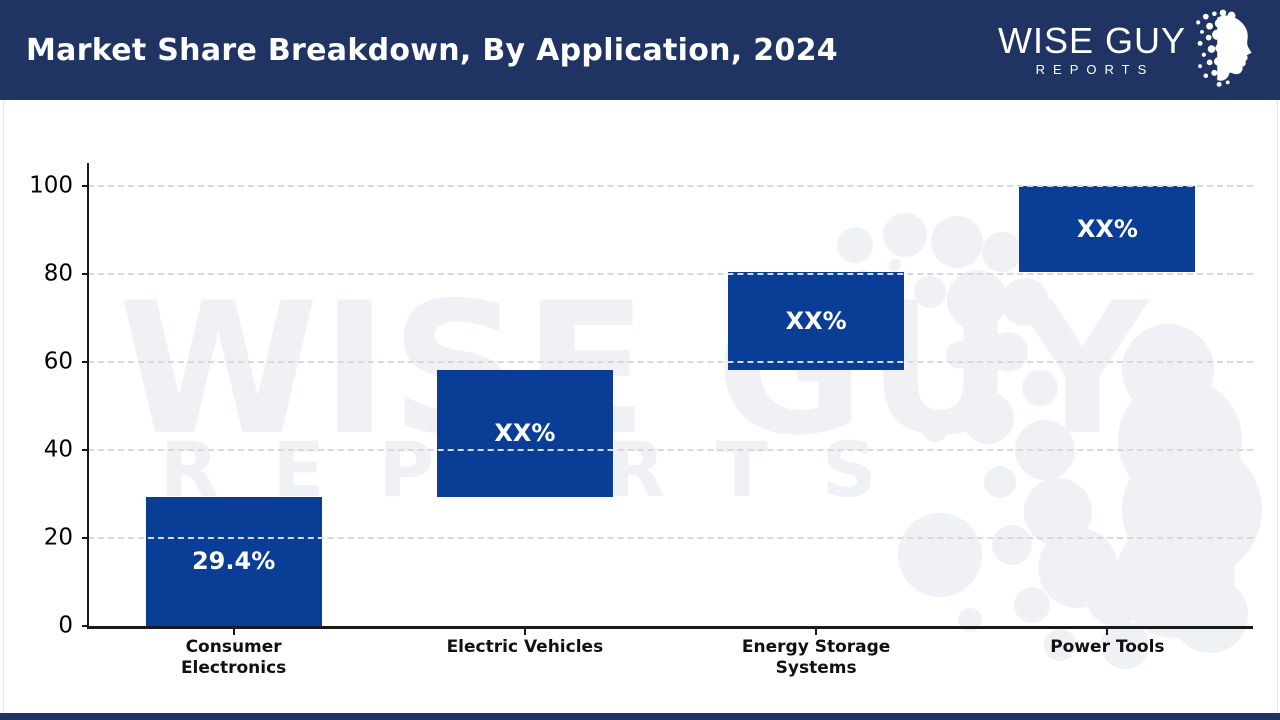 The image size is (1280, 720). I want to click on brand-text: WISE GUY REPORTS, so click(1091, 49).